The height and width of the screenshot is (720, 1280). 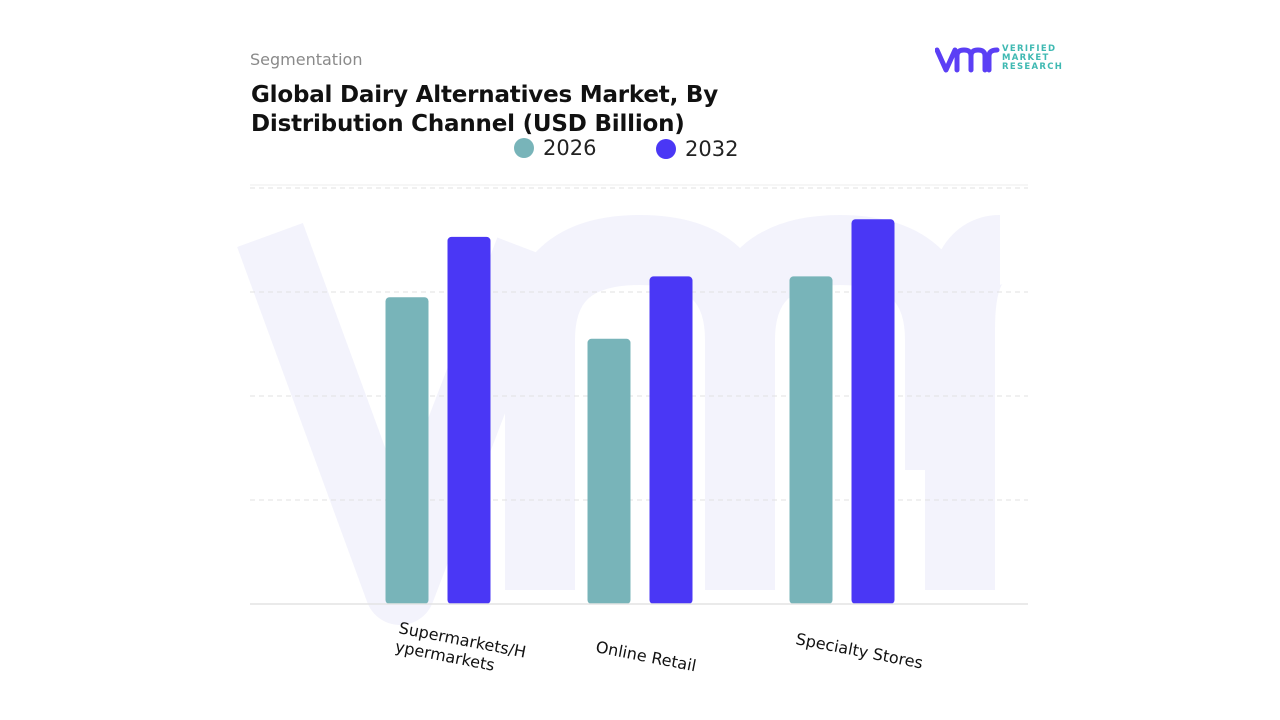 What do you see at coordinates (666, 149) in the screenshot?
I see `legend-swatch-2032` at bounding box center [666, 149].